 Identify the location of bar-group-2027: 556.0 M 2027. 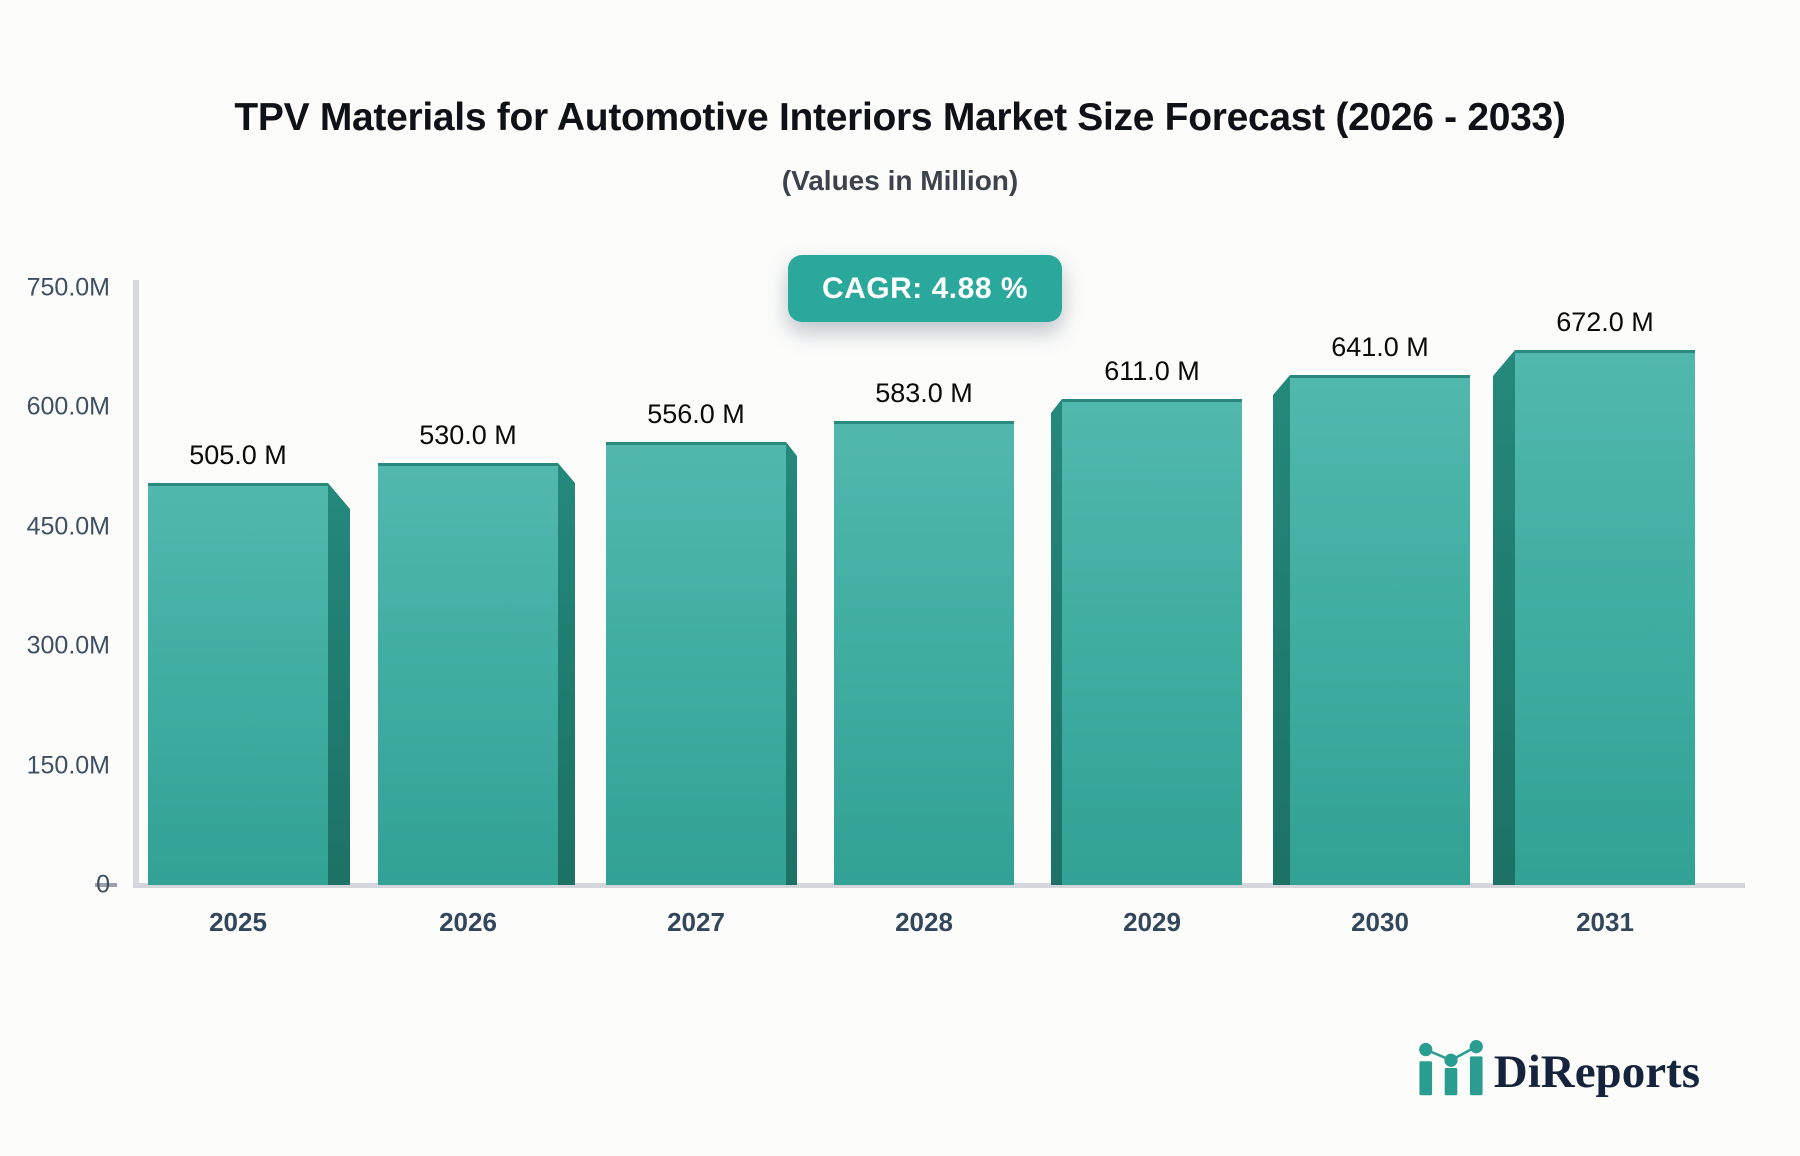
(701, 668).